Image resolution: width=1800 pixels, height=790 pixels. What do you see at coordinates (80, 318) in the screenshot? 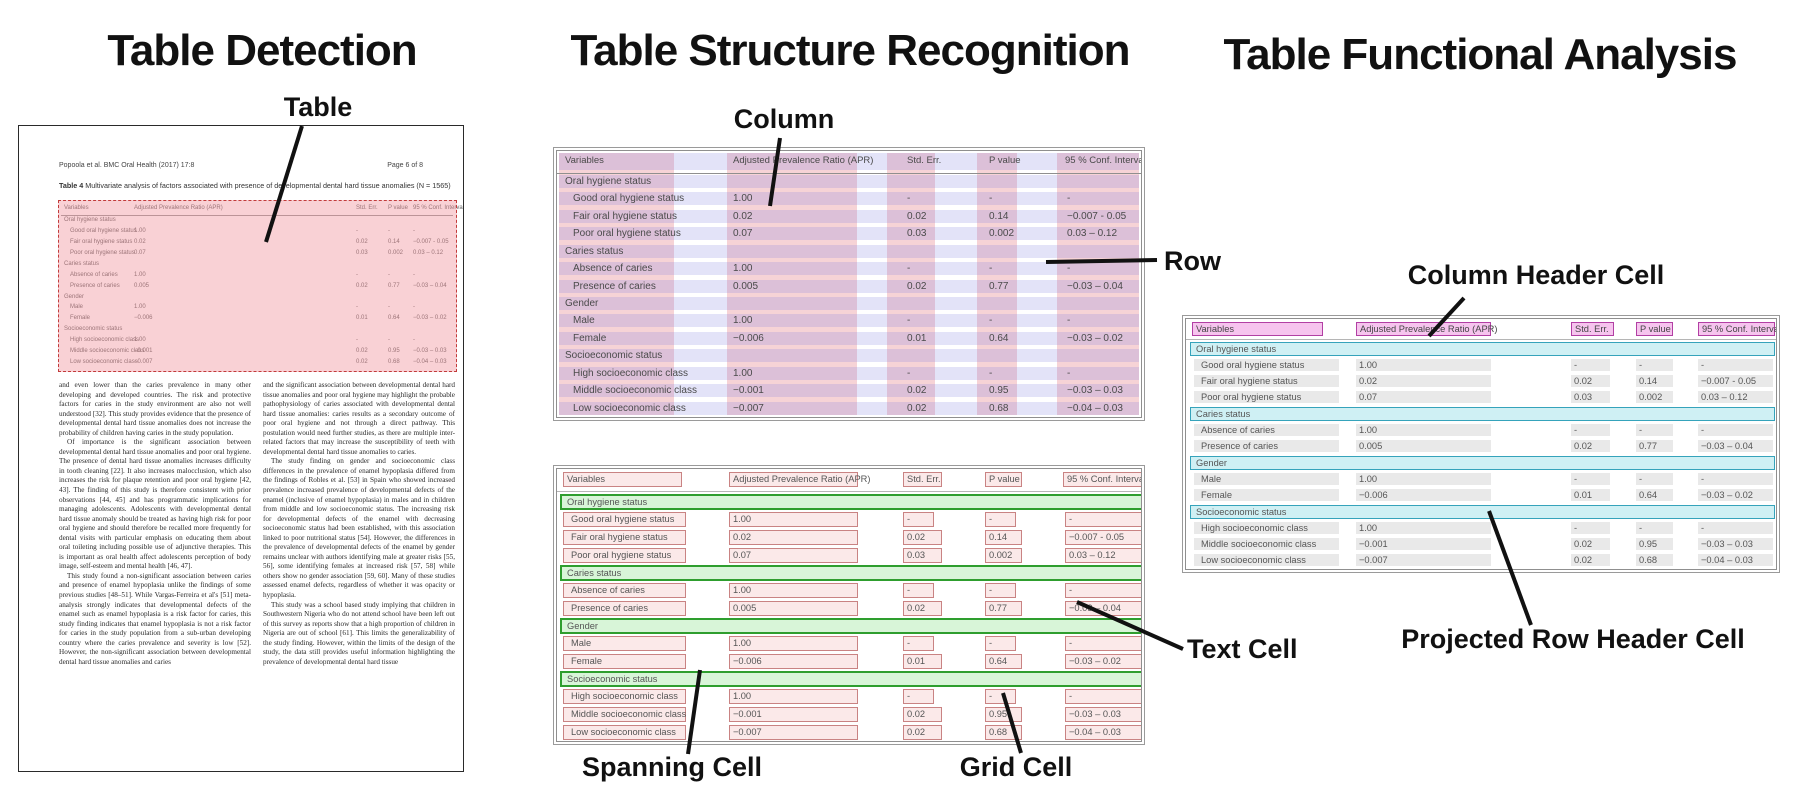
I see `doc-table-label: Female` at bounding box center [80, 318].